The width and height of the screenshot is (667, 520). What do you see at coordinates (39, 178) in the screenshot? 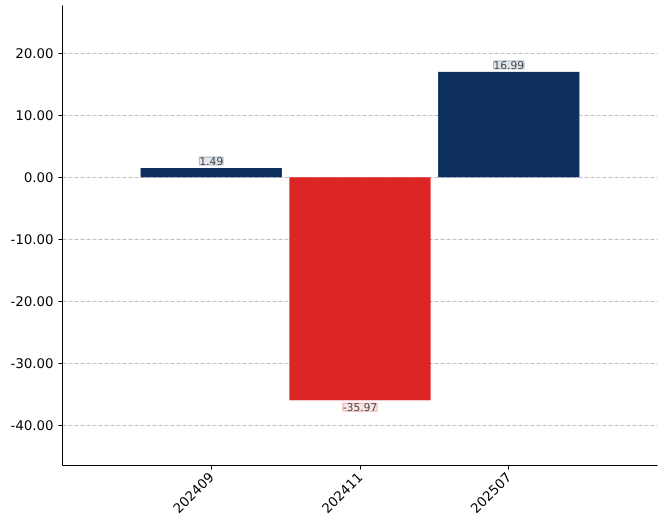
I see `y-tick-label: 0.00` at bounding box center [39, 178].